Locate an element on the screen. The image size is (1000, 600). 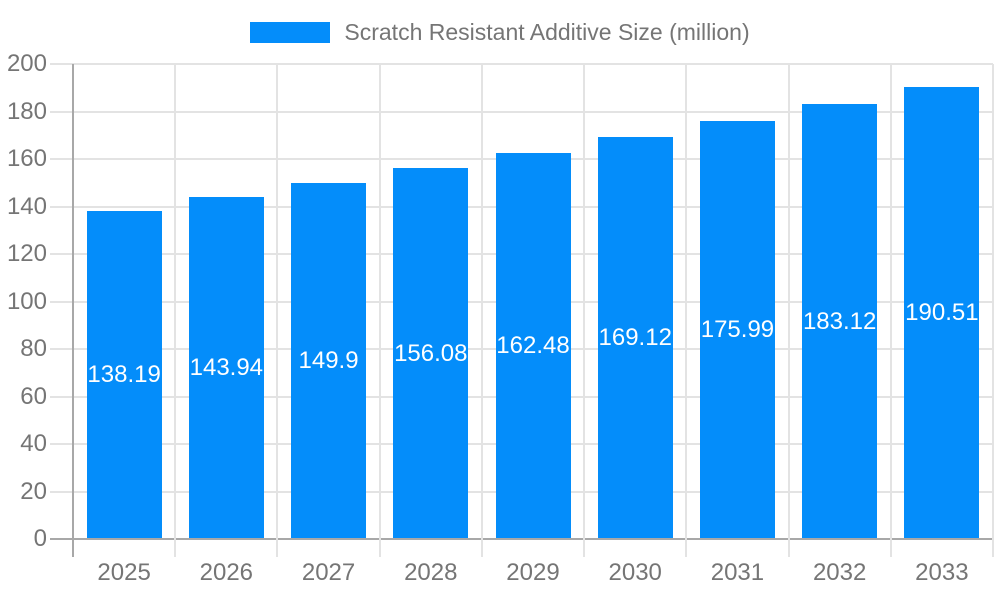
y-tick-label: 160 is located at coordinates (26, 158).